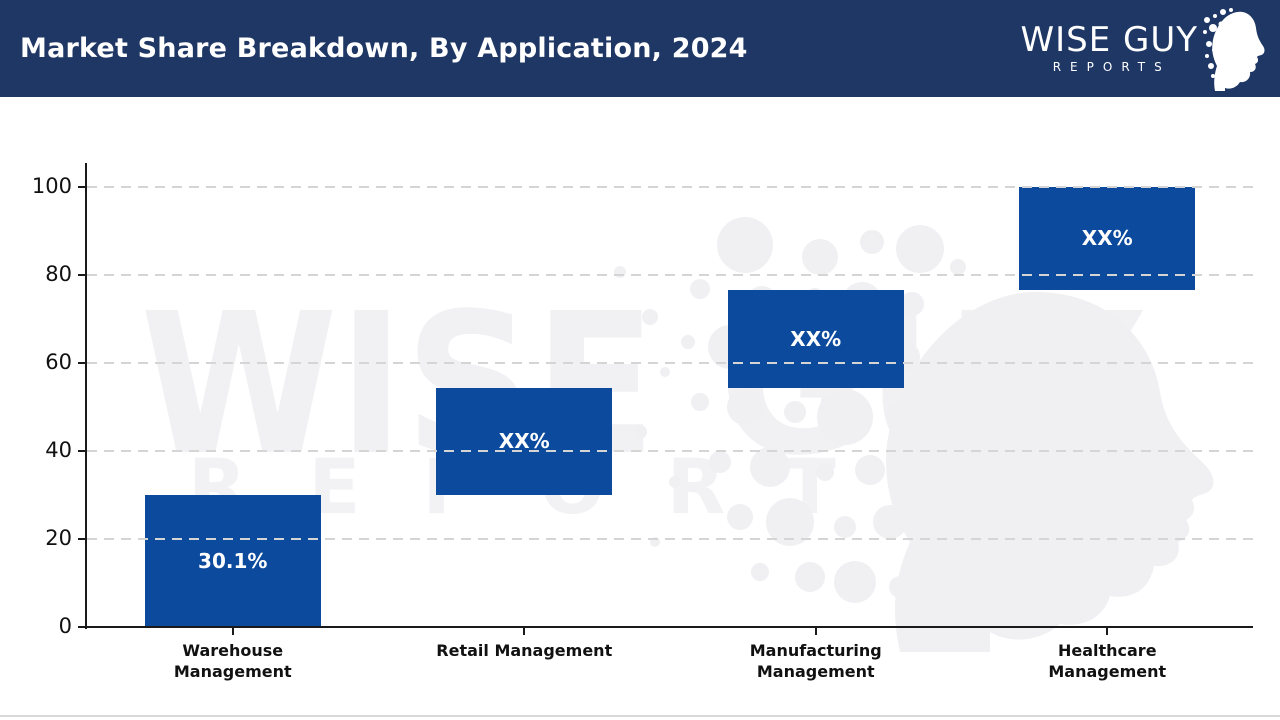  What do you see at coordinates (815, 661) in the screenshot?
I see `category-label-manufacturing-management: Manufacturing Management` at bounding box center [815, 661].